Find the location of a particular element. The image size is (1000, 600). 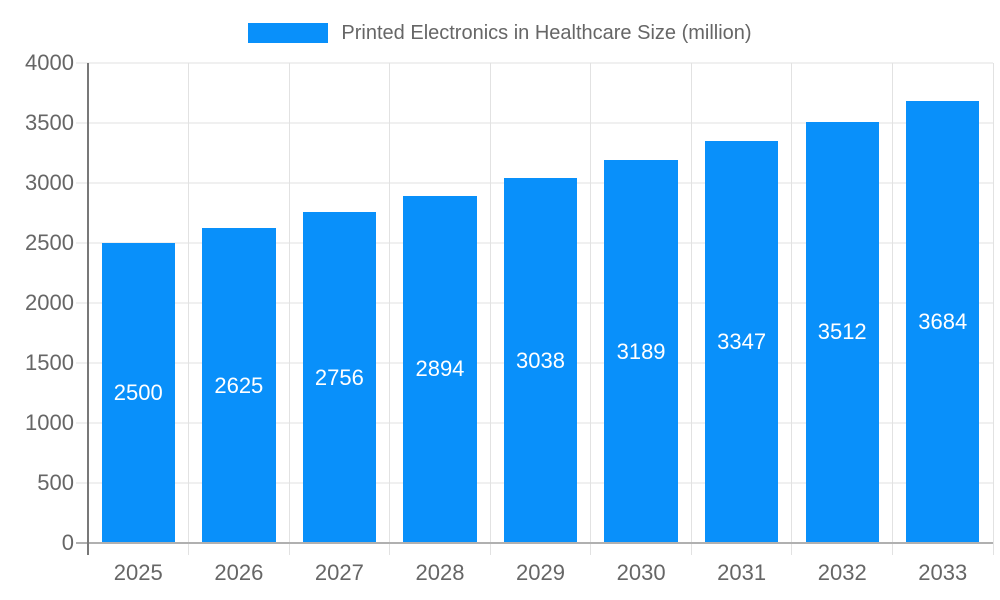

x-tick-label: 2032 is located at coordinates (842, 572).